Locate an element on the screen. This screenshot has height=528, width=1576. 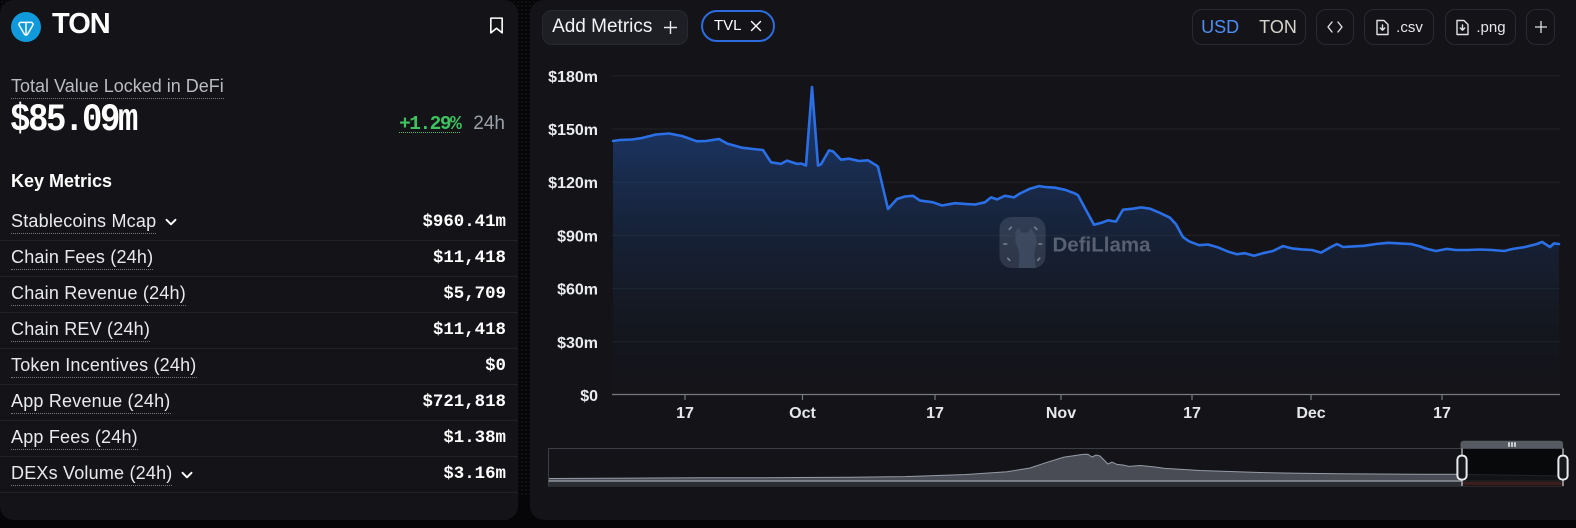
svg-text: Nov is located at coordinates (1061, 413).